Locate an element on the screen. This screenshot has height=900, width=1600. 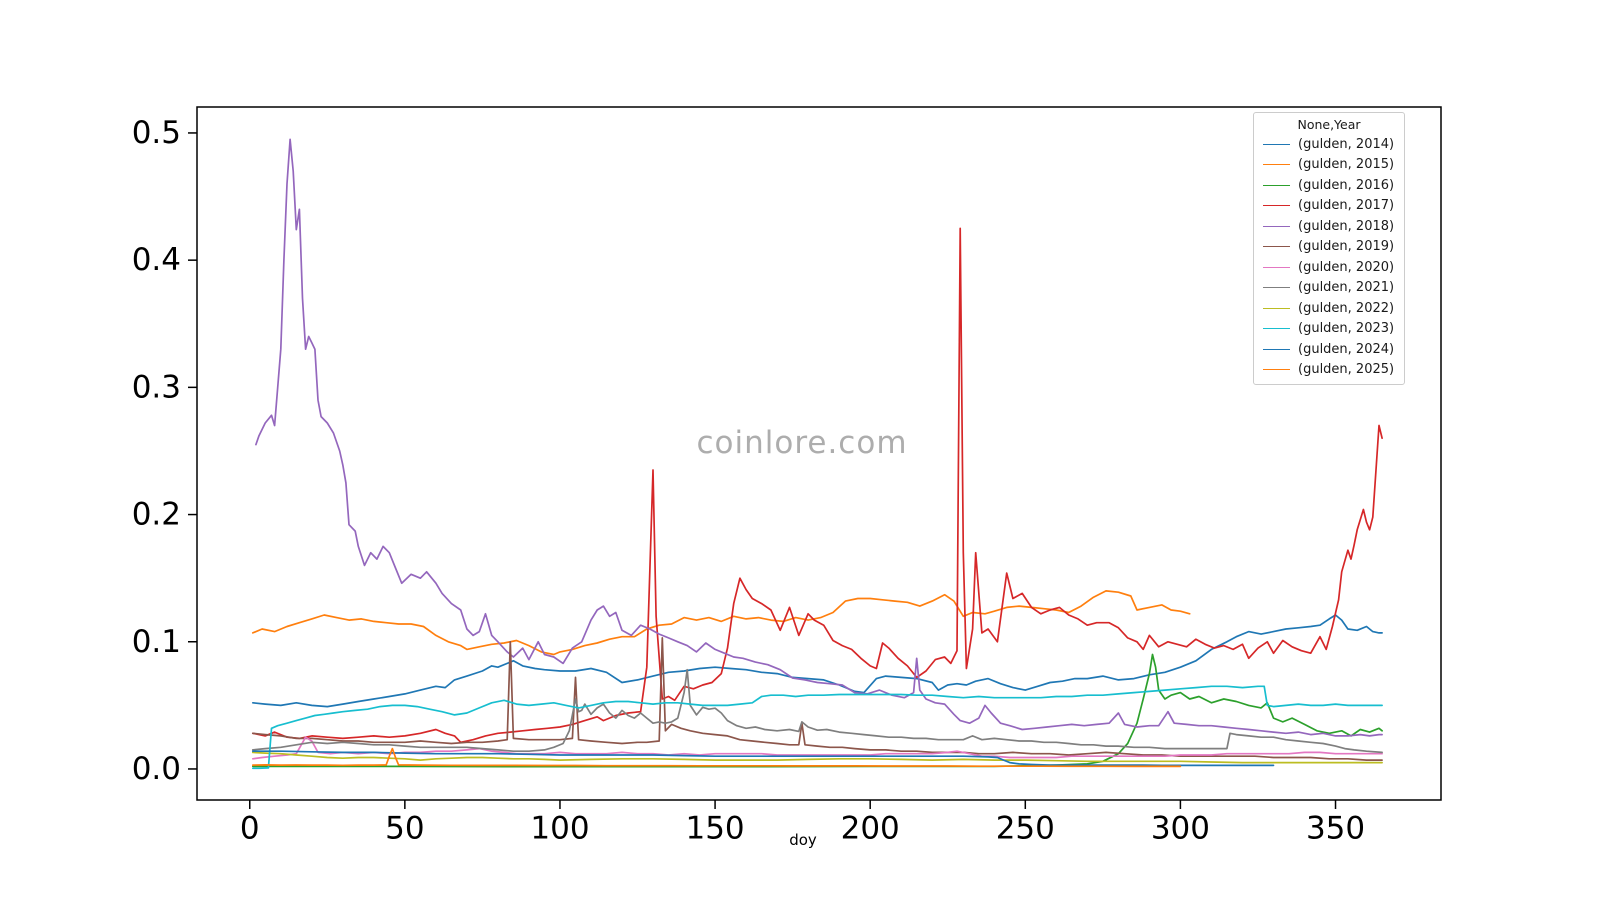
legend-item-2025: (gulden, 2025) is located at coordinates (1329, 370).